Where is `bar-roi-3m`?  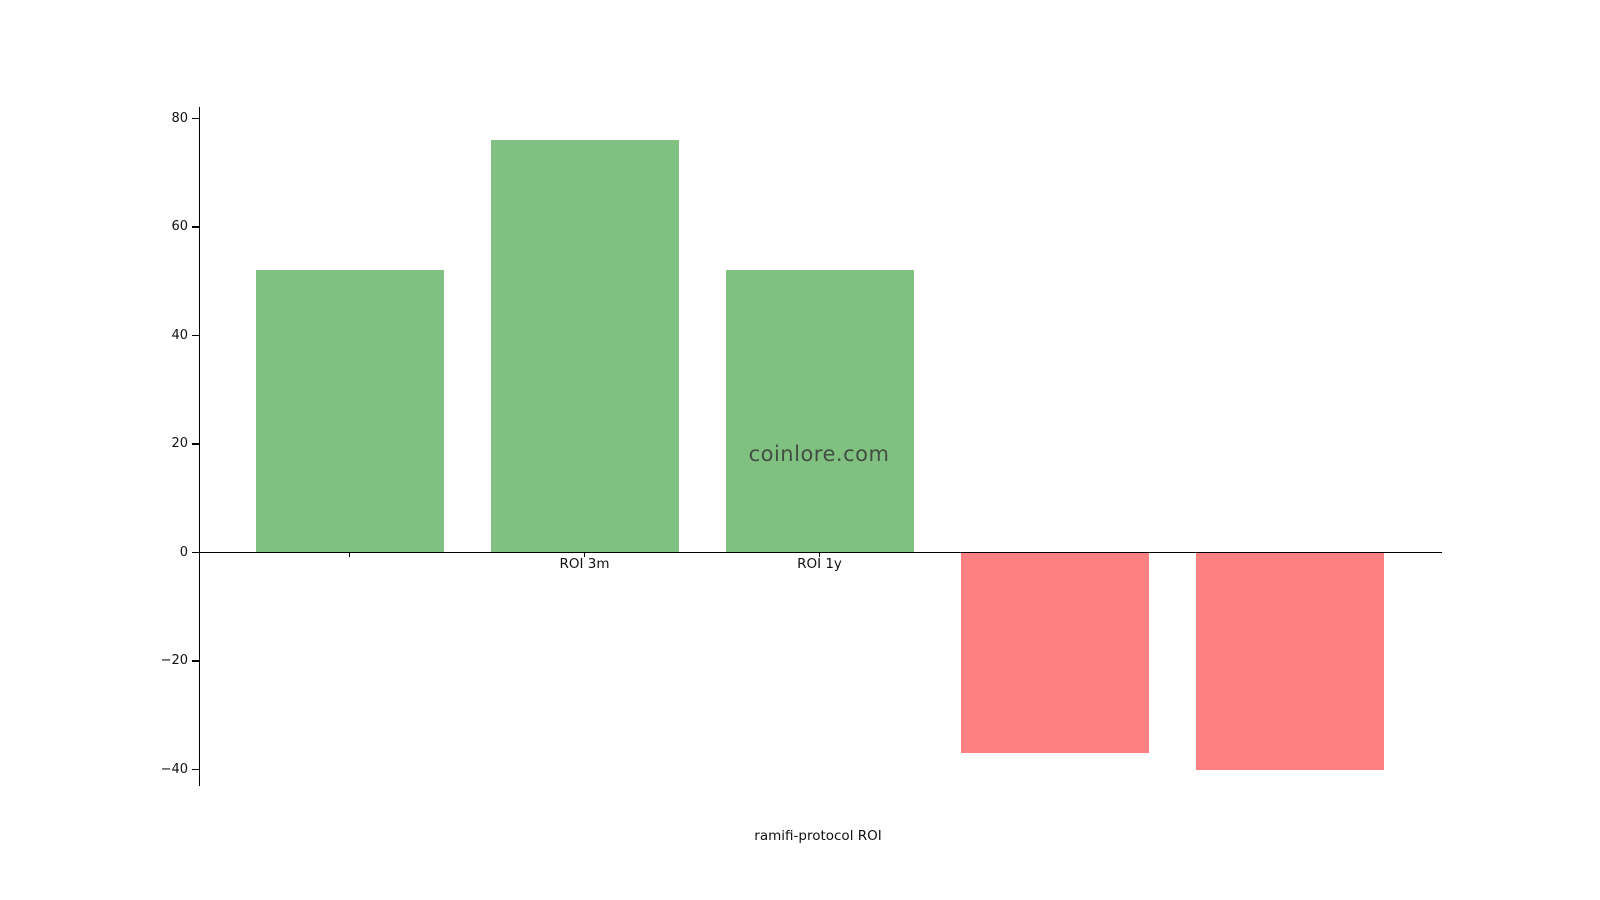 bar-roi-3m is located at coordinates (584, 346).